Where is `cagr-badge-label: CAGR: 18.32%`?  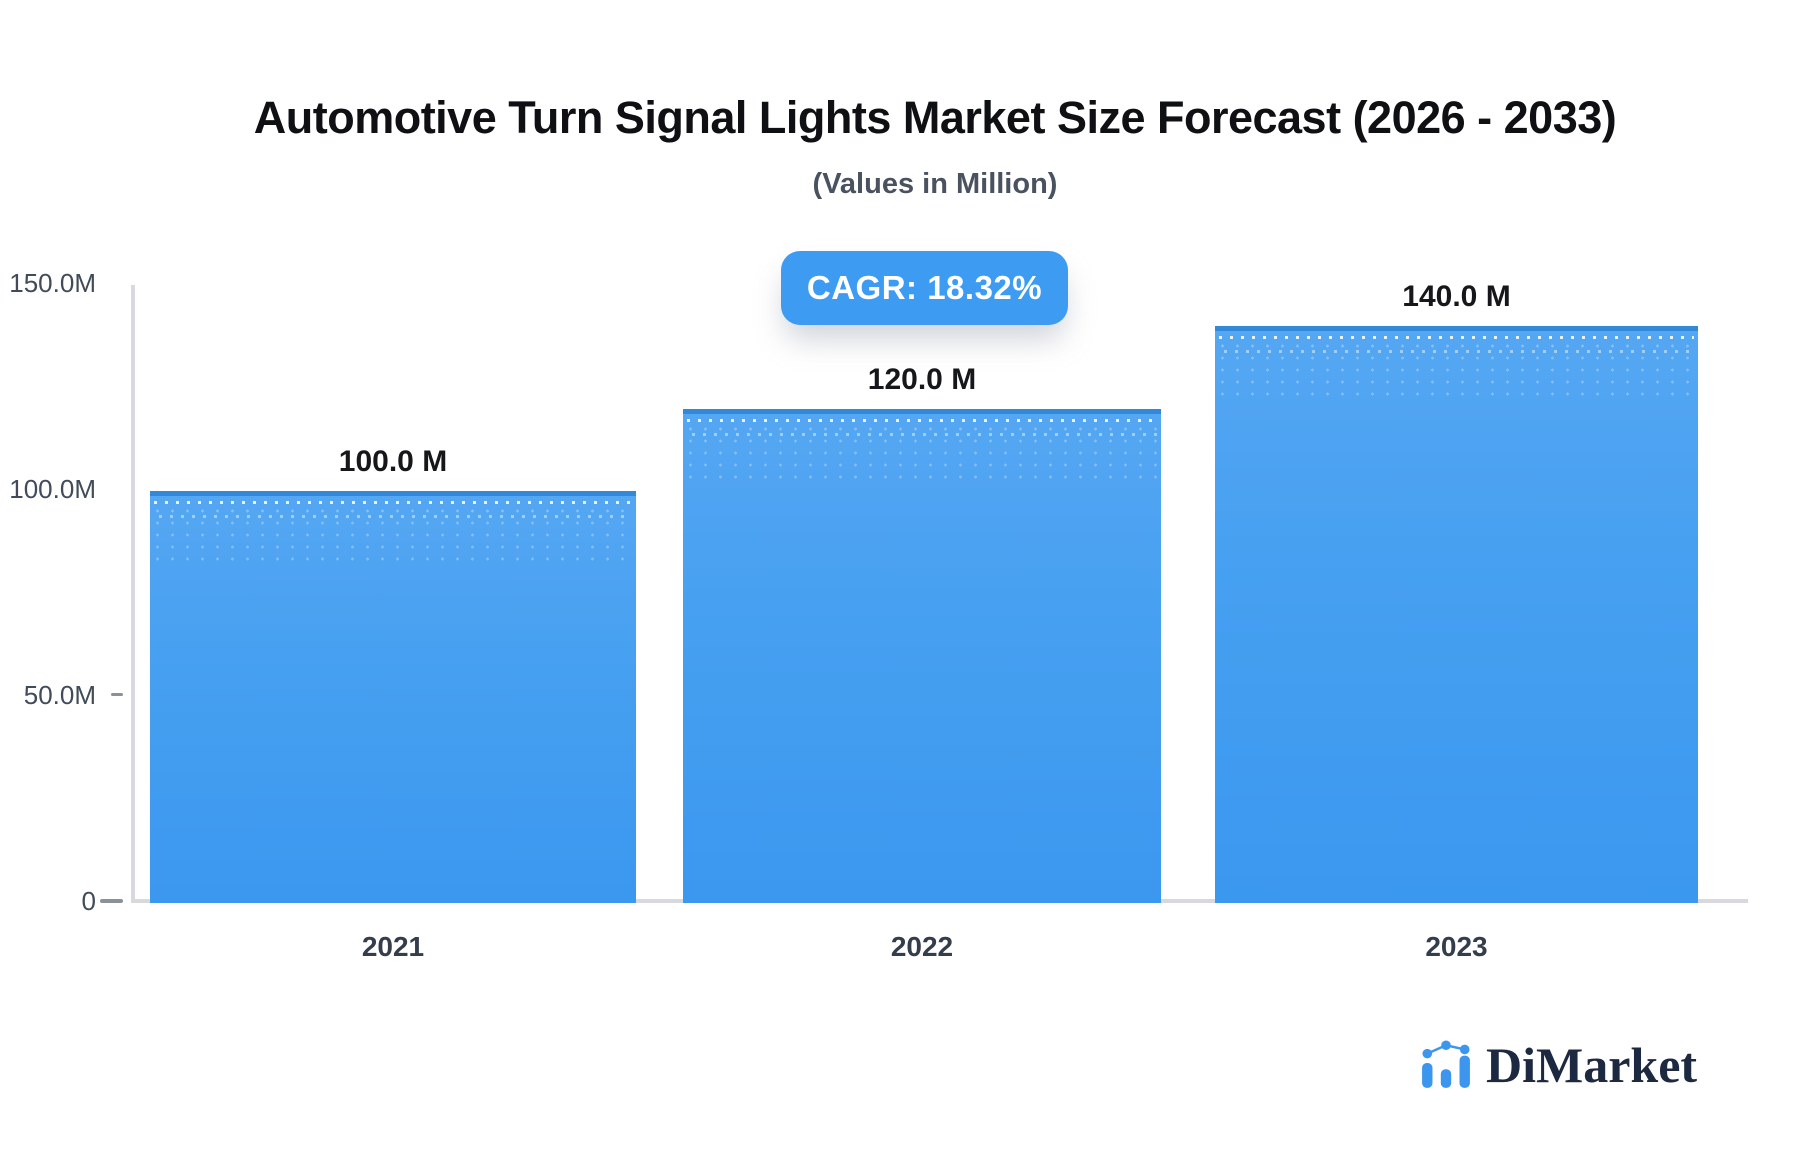
cagr-badge-label: CAGR: 18.32% is located at coordinates (924, 287).